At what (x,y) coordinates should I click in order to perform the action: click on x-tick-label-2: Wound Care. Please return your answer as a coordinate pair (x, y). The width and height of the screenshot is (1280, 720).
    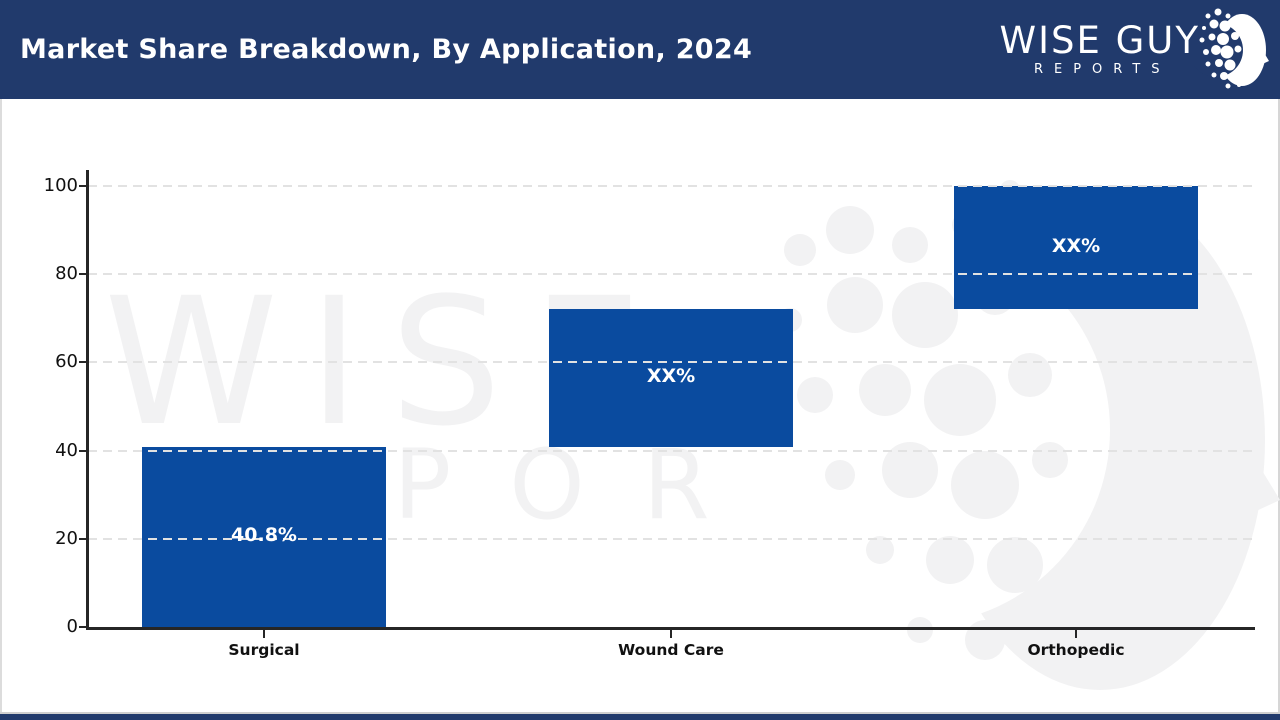
    Looking at the image, I should click on (671, 650).